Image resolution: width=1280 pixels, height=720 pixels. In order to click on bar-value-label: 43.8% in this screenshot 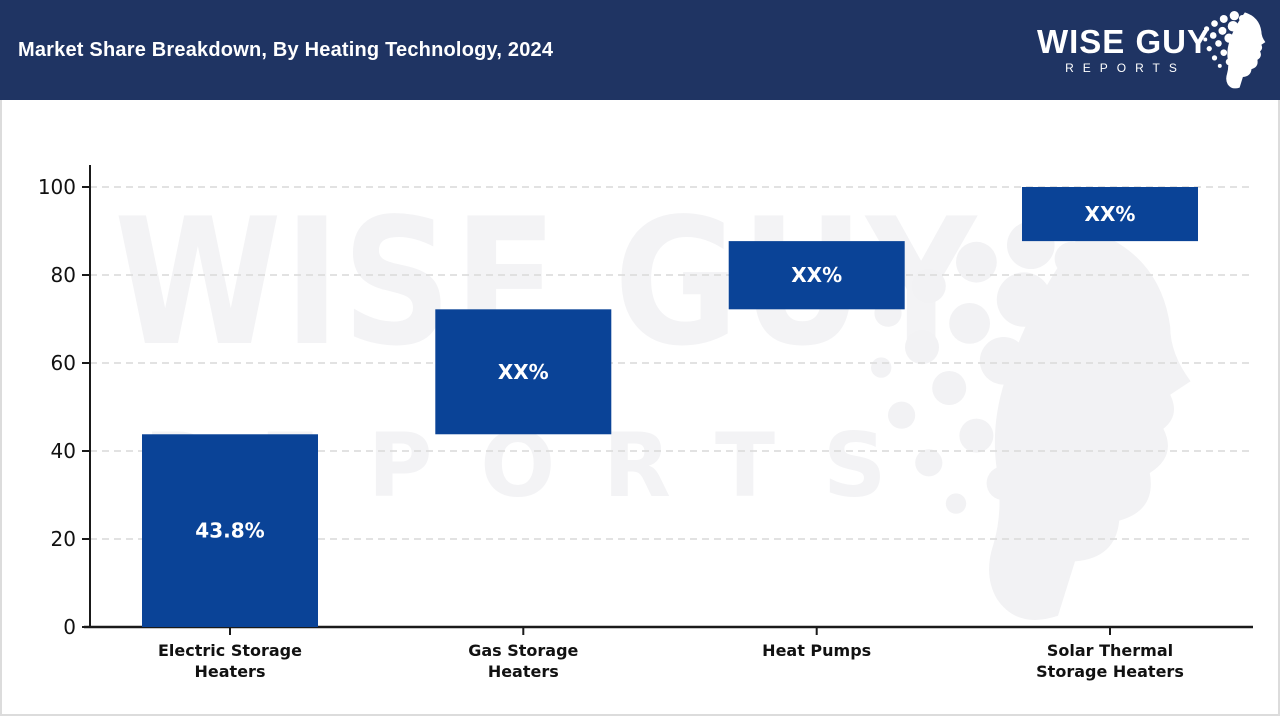, I will do `click(229, 531)`.